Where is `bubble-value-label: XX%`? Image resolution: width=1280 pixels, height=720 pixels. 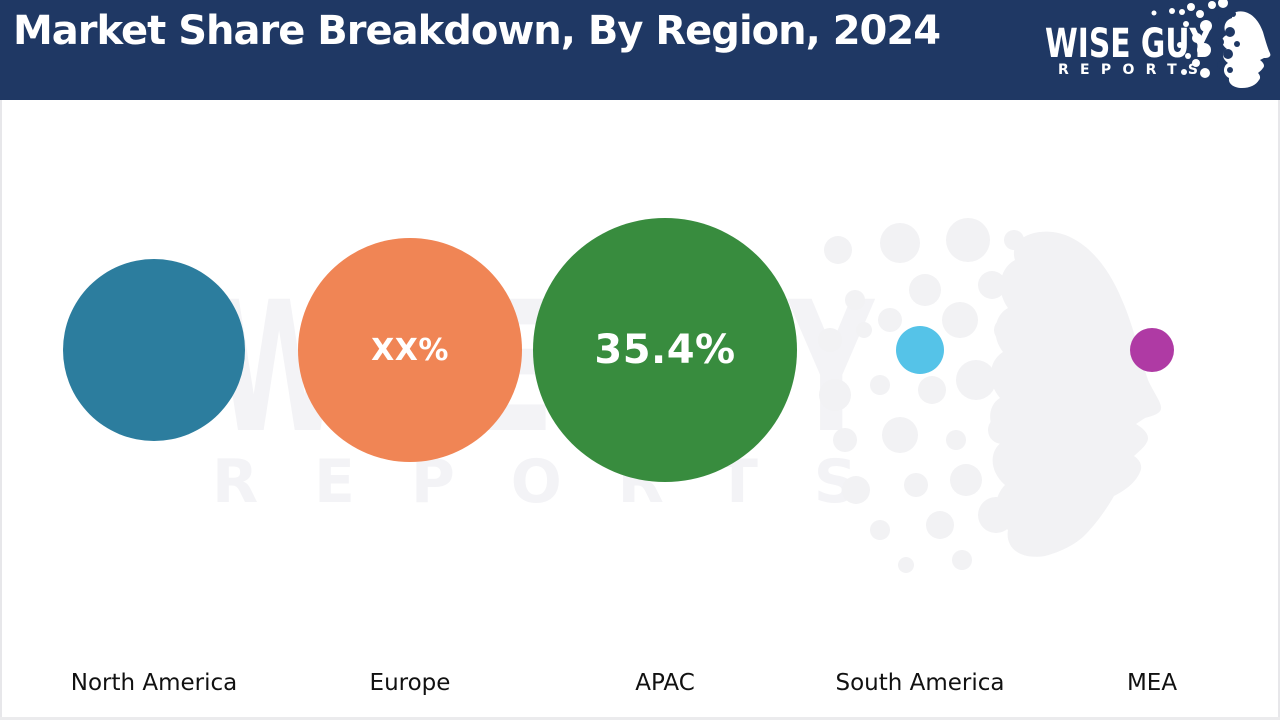
bubble-value-label: XX% is located at coordinates (410, 350).